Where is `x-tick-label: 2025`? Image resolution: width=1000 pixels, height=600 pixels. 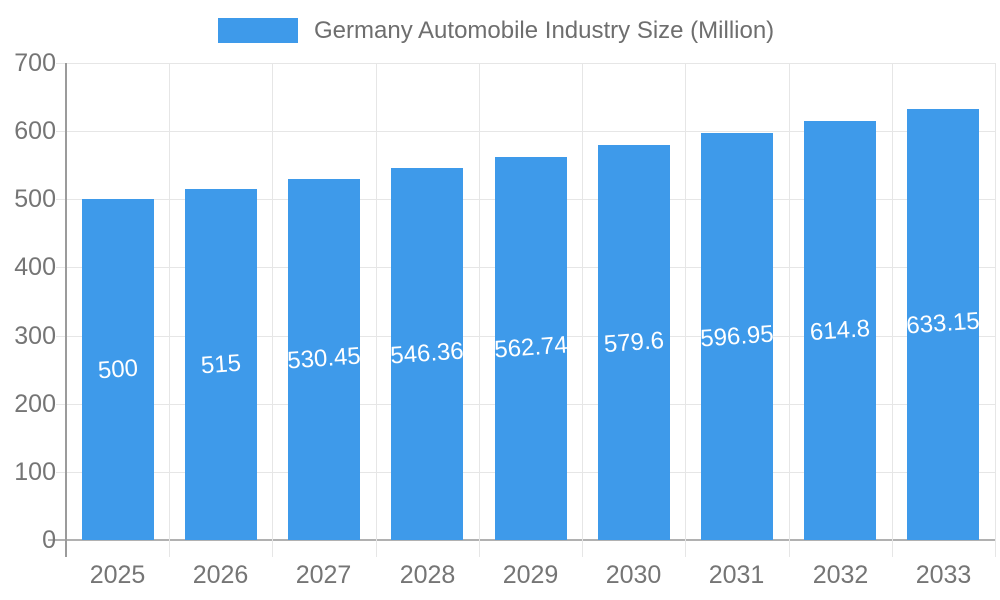 x-tick-label: 2025 is located at coordinates (117, 575).